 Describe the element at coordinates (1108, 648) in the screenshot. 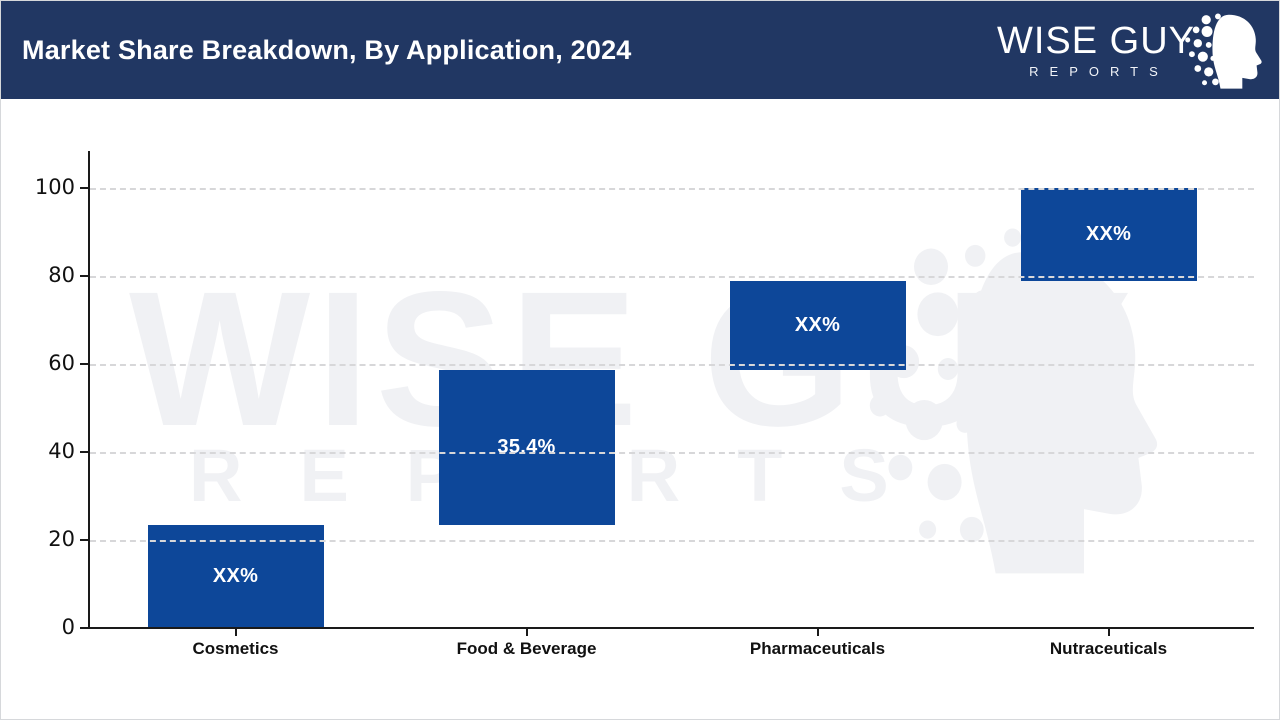

I see `x-axis-category-label: Nutraceuticals` at that location.